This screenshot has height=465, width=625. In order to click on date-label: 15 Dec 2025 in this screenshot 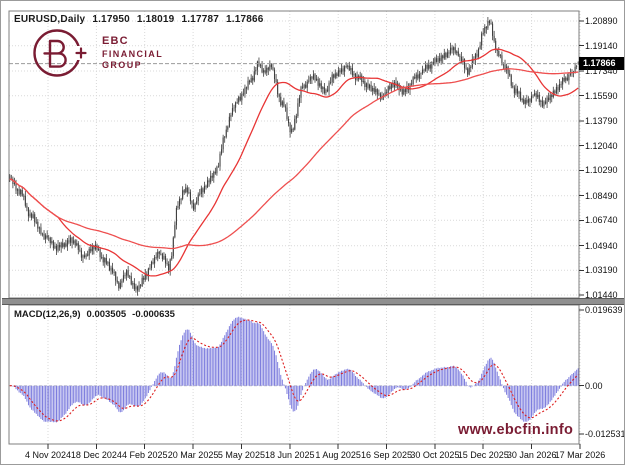, I will do `click(483, 455)`.